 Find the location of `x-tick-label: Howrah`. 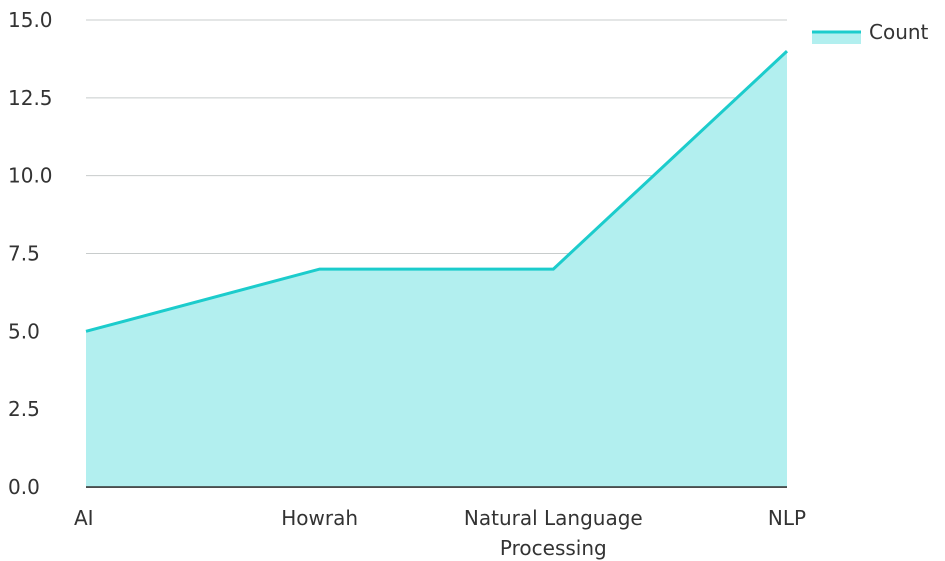

x-tick-label: Howrah is located at coordinates (319, 518).